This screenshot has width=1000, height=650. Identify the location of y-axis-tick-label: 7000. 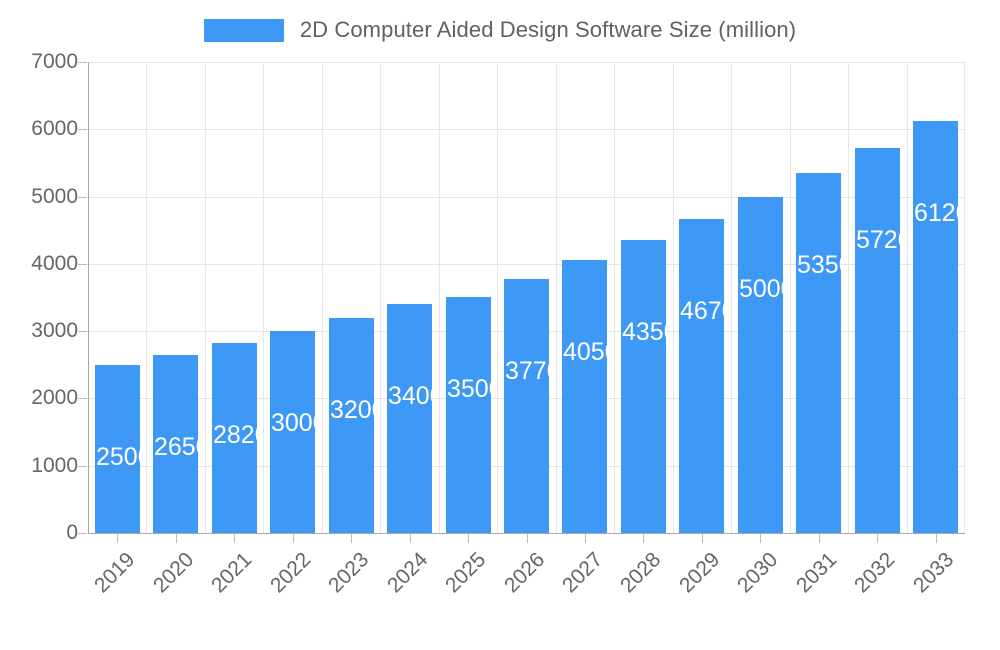
(54, 61).